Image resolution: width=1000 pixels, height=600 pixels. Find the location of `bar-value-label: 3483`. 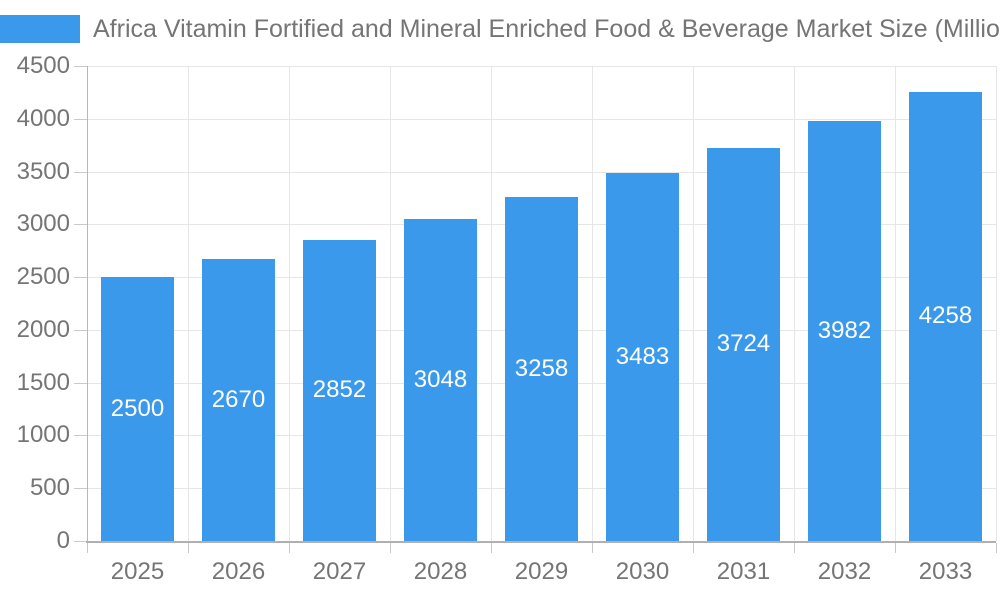

bar-value-label: 3483 is located at coordinates (642, 357).